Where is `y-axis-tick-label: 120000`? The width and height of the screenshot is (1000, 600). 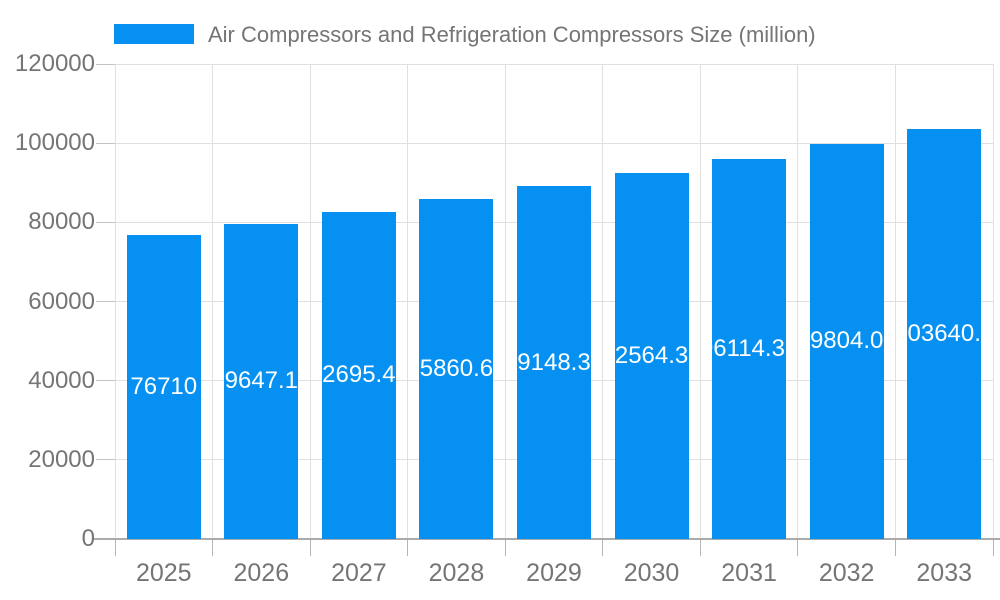
y-axis-tick-label: 120000 is located at coordinates (54, 63).